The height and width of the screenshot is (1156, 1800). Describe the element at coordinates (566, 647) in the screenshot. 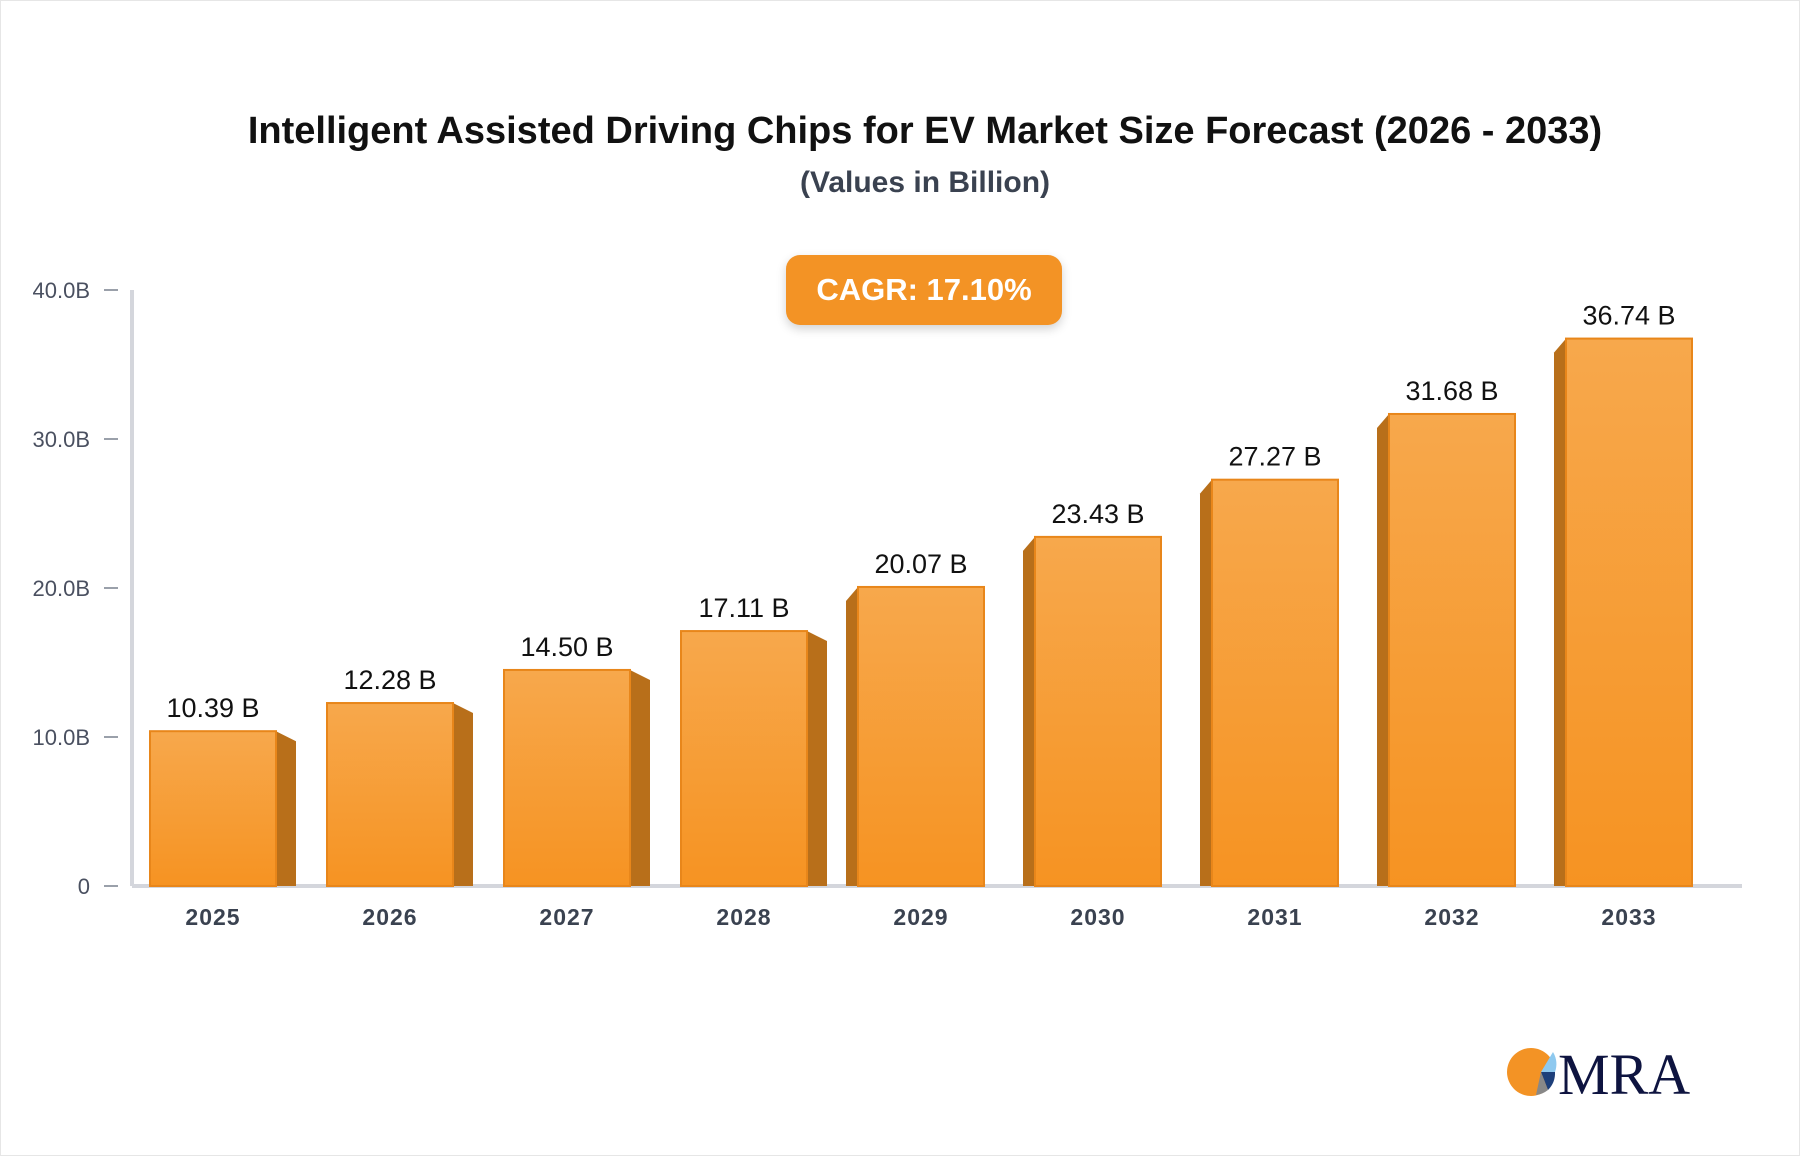

I see `data-label: 14.50 B` at that location.